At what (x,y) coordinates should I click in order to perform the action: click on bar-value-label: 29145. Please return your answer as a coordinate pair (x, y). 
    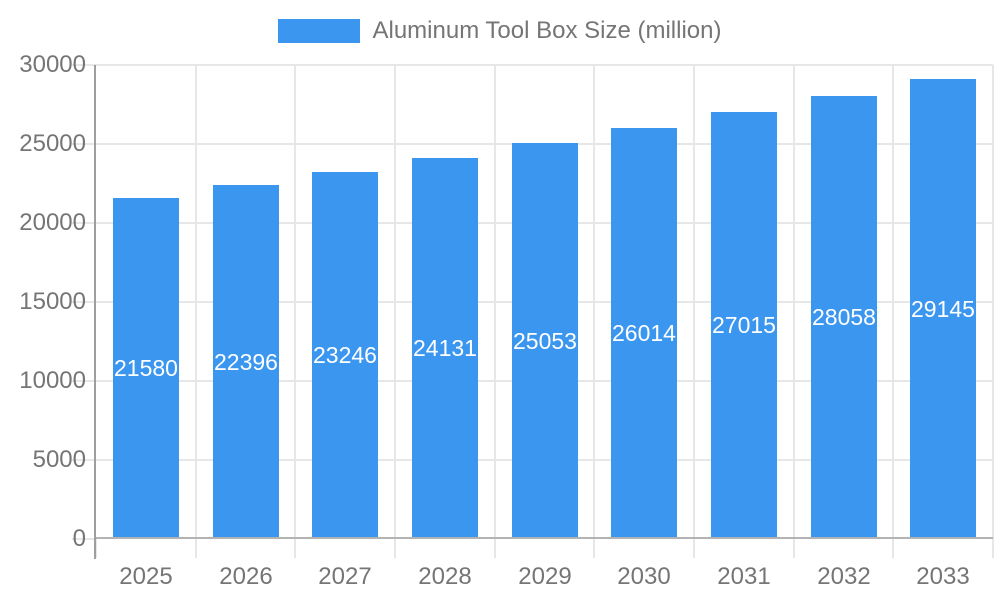
    Looking at the image, I should click on (943, 308).